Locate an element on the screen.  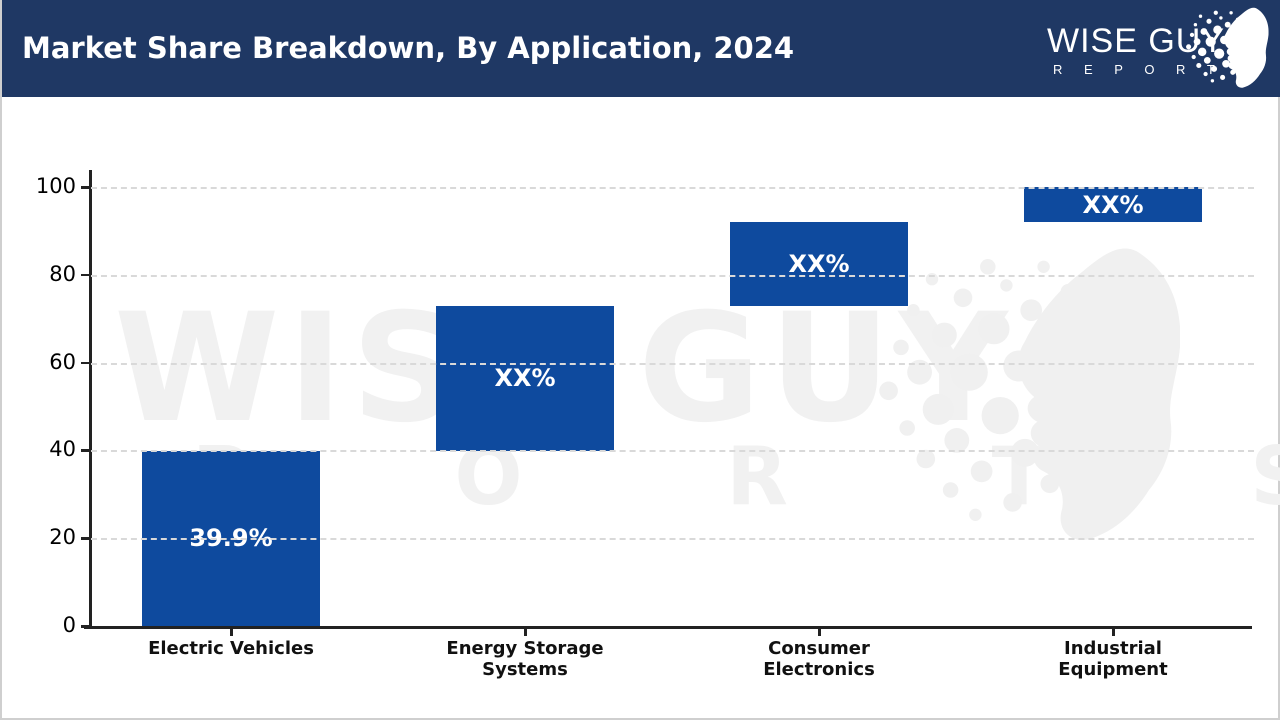
x-axis-category-label: Consumer Electronics is located at coordinates (819, 659).